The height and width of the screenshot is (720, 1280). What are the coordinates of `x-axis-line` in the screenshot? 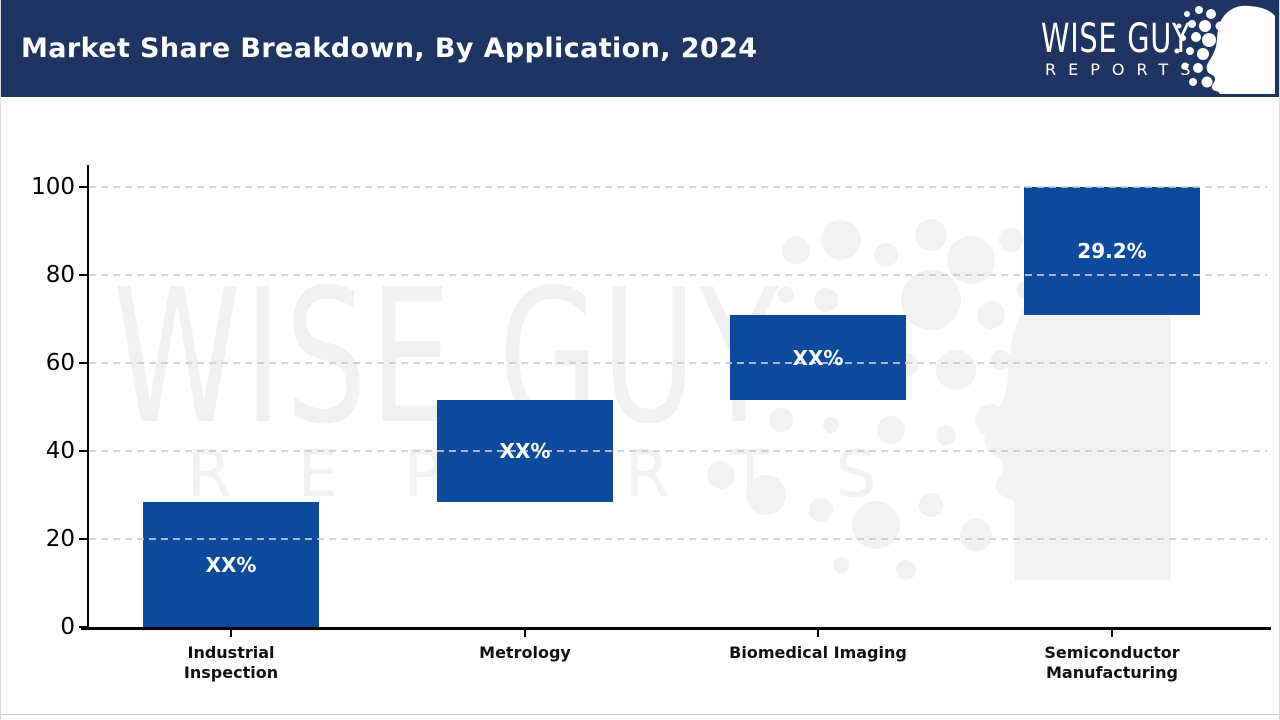 It's located at (676, 628).